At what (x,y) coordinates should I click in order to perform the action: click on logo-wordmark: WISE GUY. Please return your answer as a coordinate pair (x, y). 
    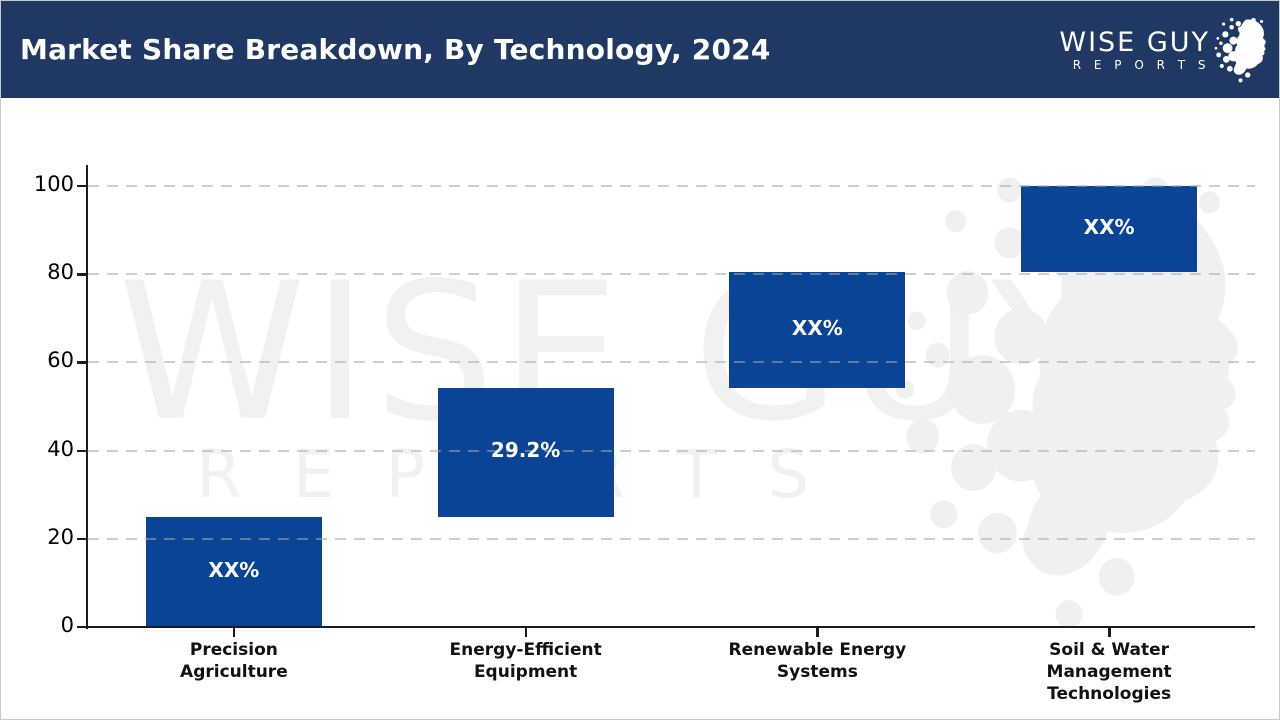
    Looking at the image, I should click on (1134, 42).